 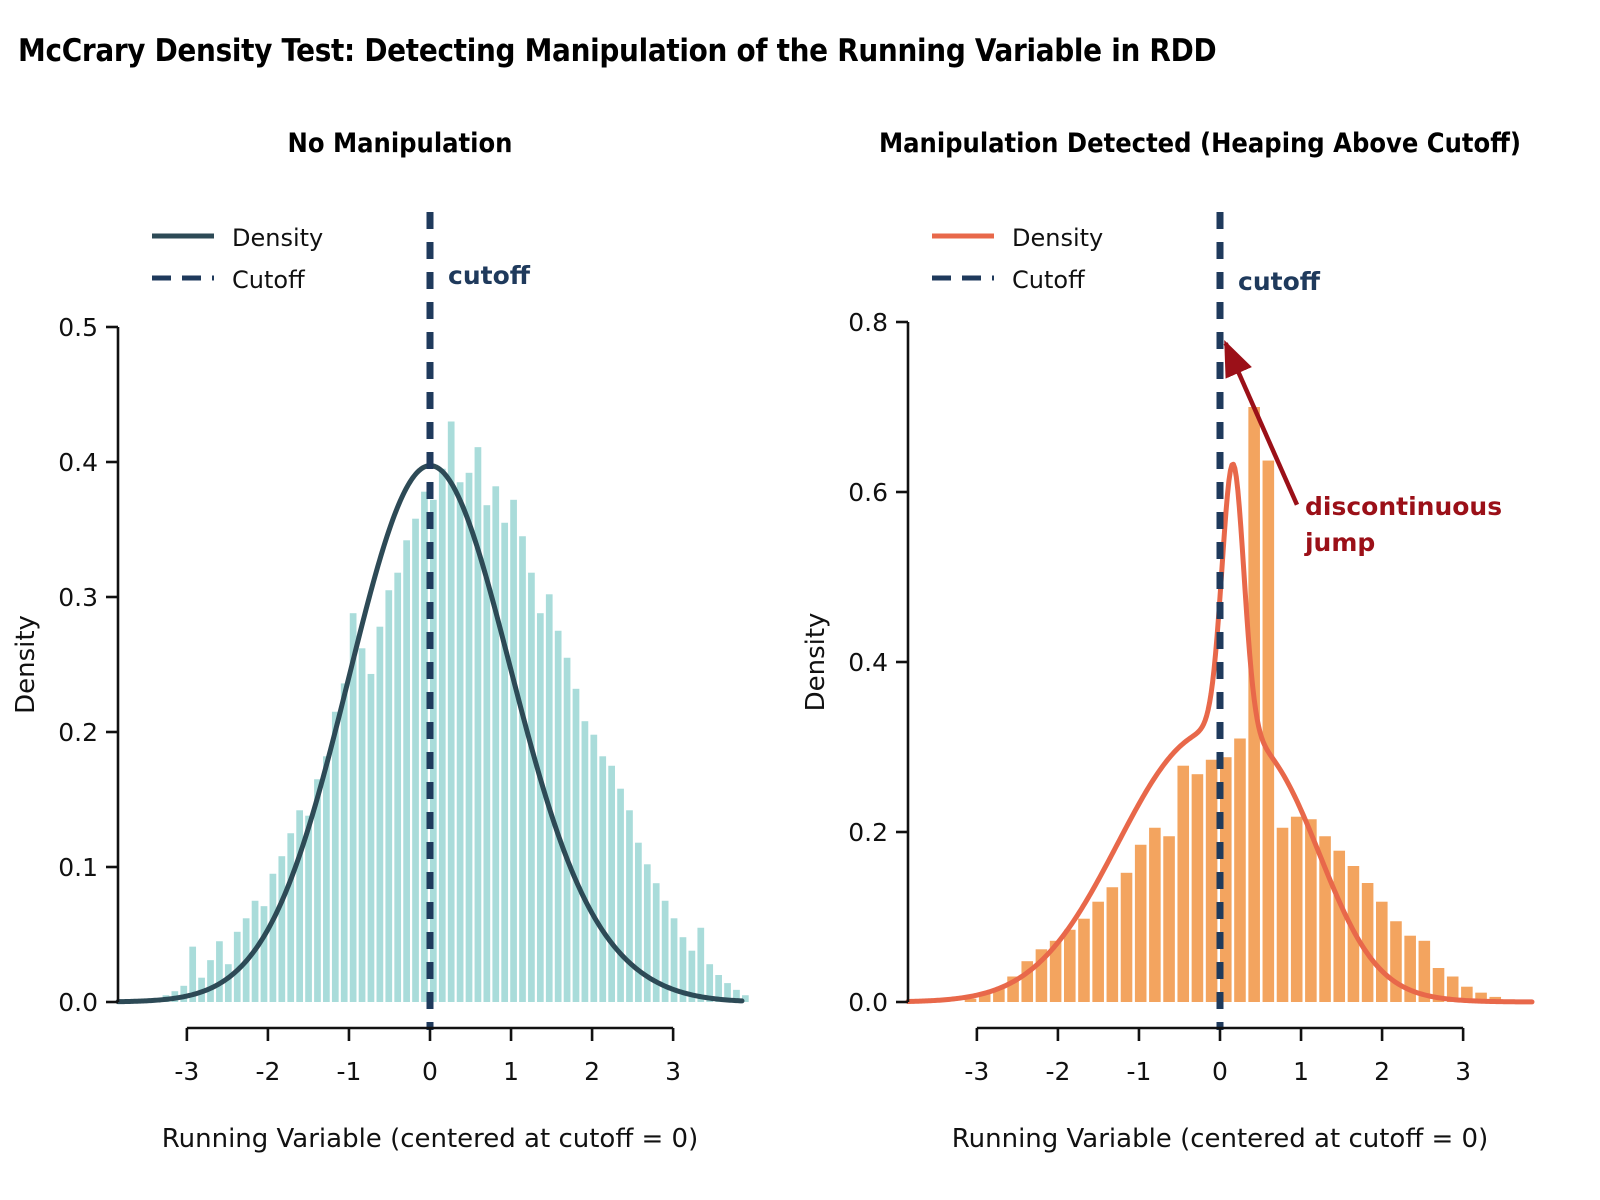 I want to click on jump-annotation-line1: discontinuous, so click(x=1403, y=506).